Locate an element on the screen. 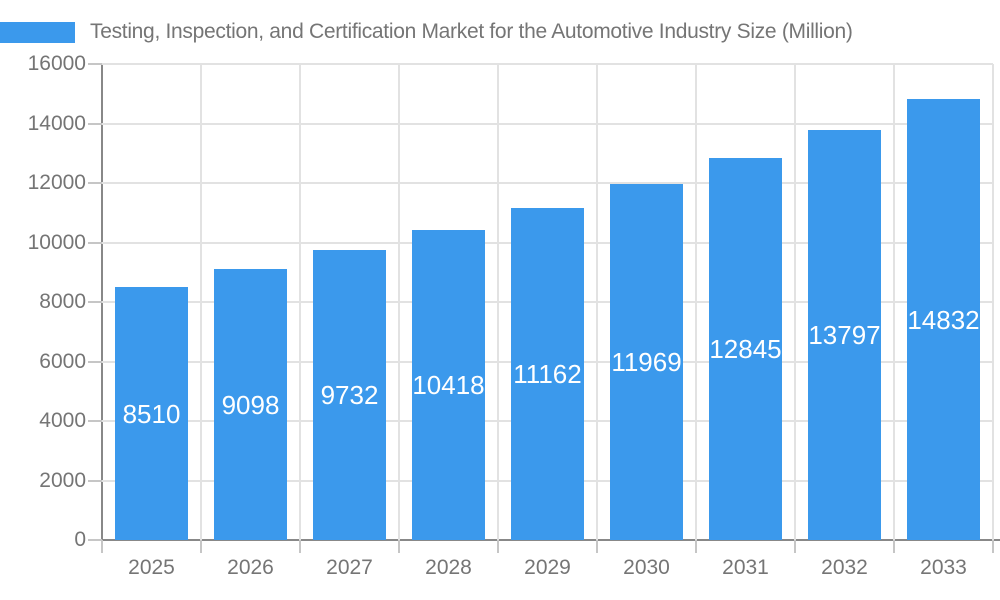 The width and height of the screenshot is (1000, 600). y-axis-line is located at coordinates (102, 308).